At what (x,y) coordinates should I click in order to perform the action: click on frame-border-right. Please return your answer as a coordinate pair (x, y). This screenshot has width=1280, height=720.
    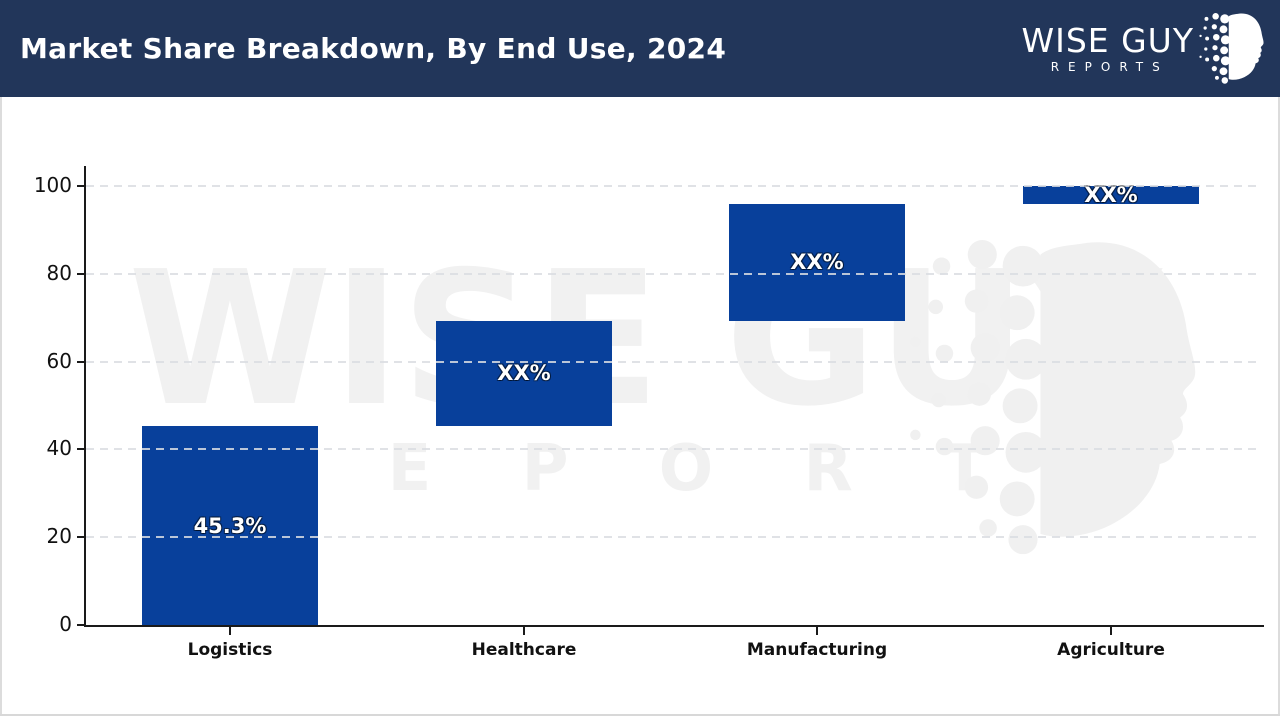
    Looking at the image, I should click on (1279, 406).